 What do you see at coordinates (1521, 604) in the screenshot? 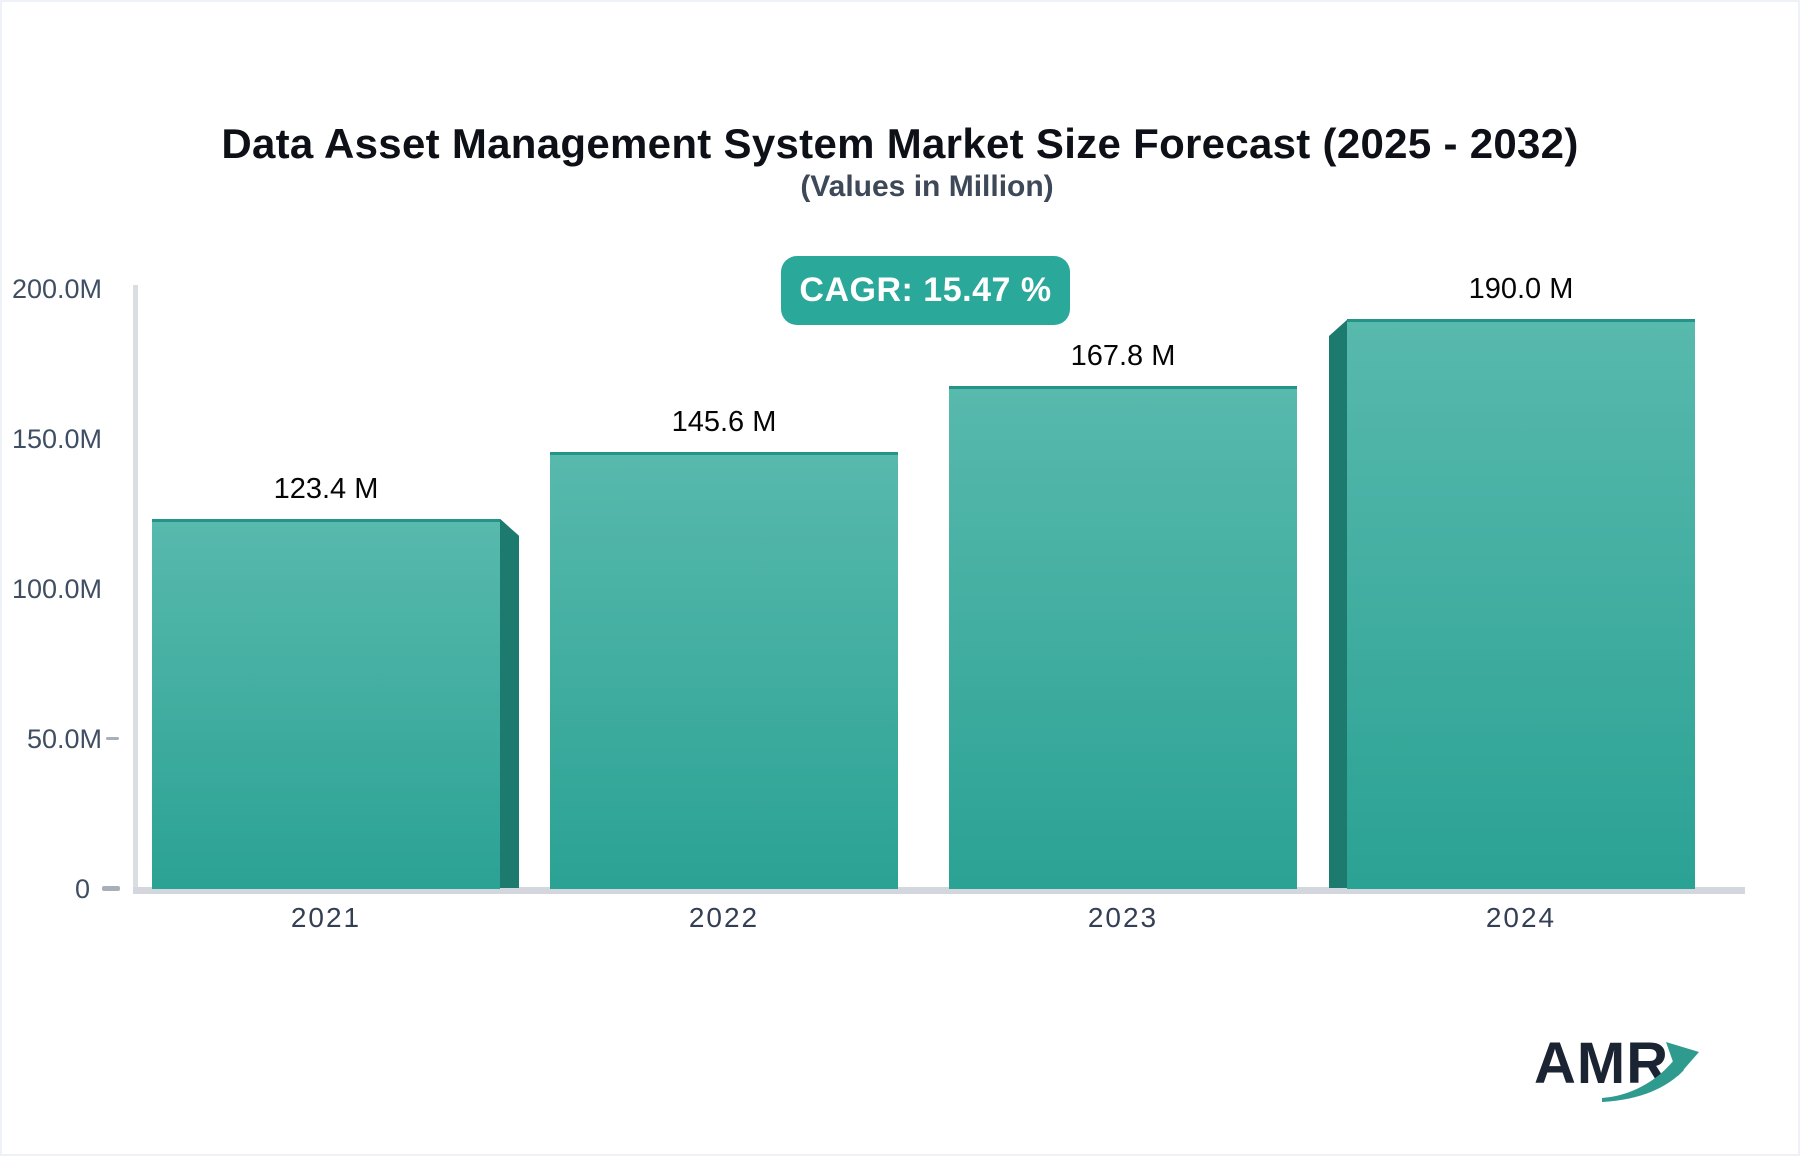
I see `bar-2024` at bounding box center [1521, 604].